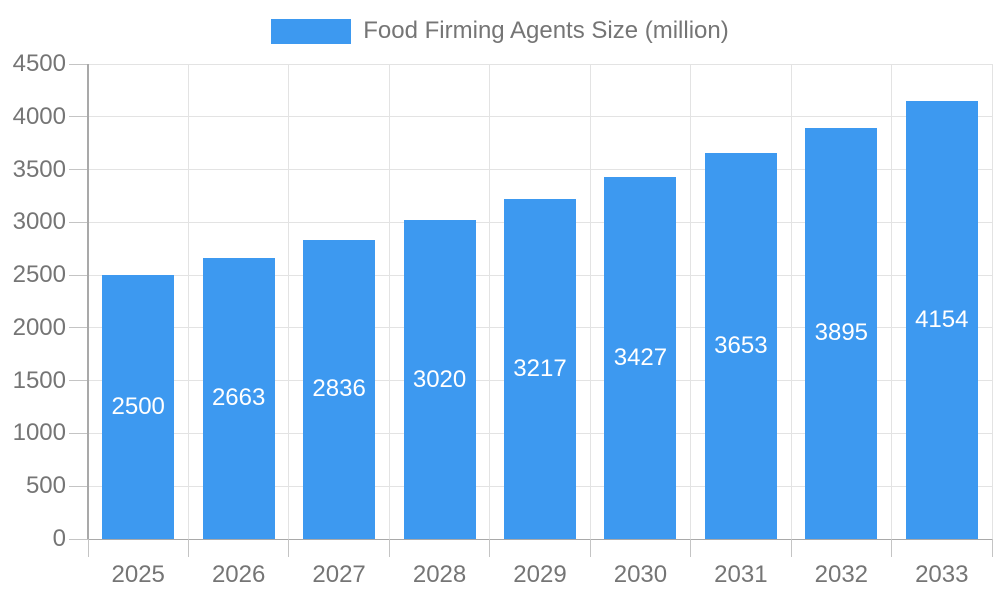 This screenshot has height=600, width=1000. What do you see at coordinates (88, 301) in the screenshot?
I see `y-axis-line` at bounding box center [88, 301].